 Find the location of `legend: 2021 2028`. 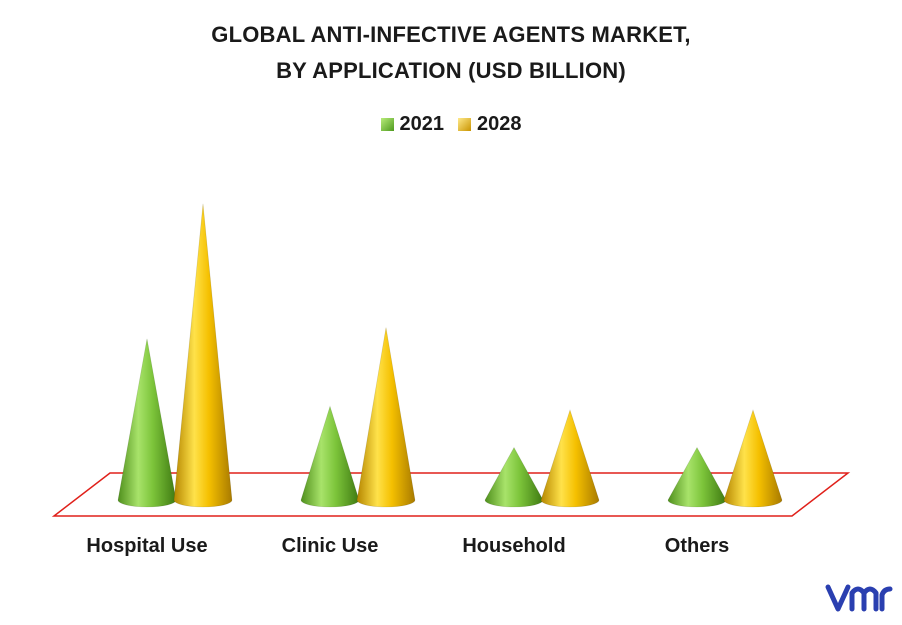

legend: 2021 2028 is located at coordinates (451, 124).